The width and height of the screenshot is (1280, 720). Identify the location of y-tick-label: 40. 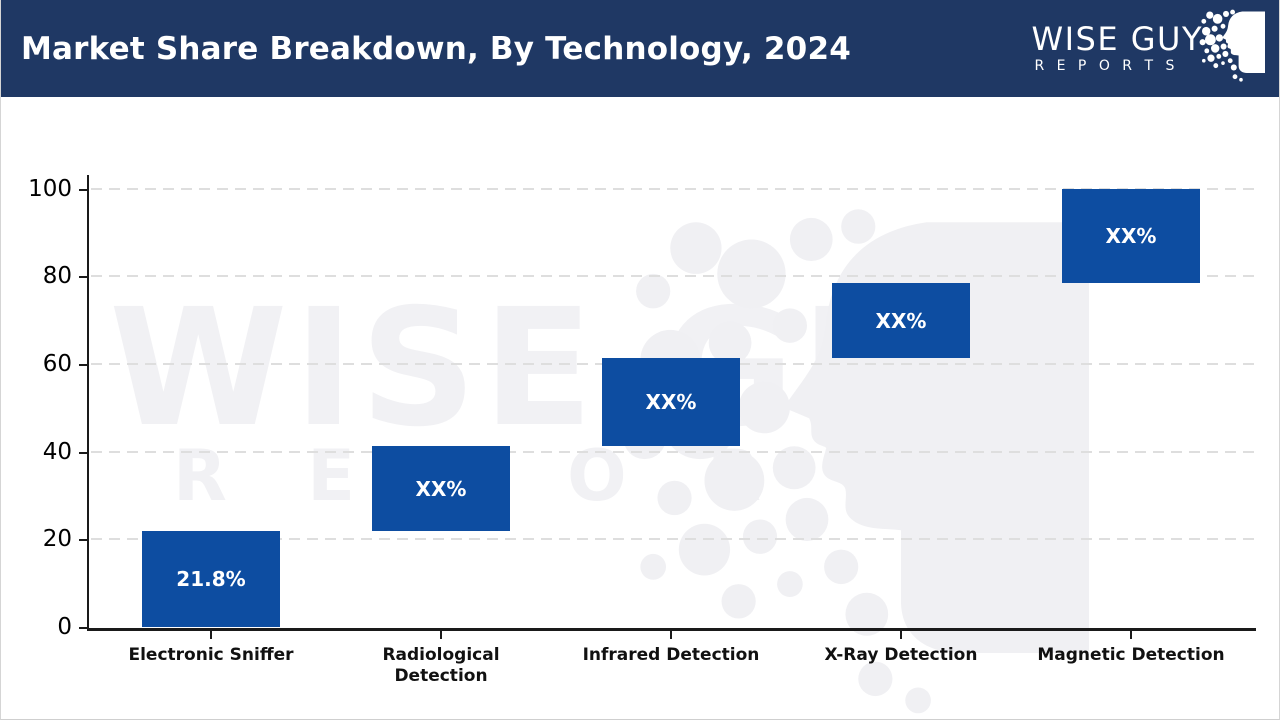
(57, 451).